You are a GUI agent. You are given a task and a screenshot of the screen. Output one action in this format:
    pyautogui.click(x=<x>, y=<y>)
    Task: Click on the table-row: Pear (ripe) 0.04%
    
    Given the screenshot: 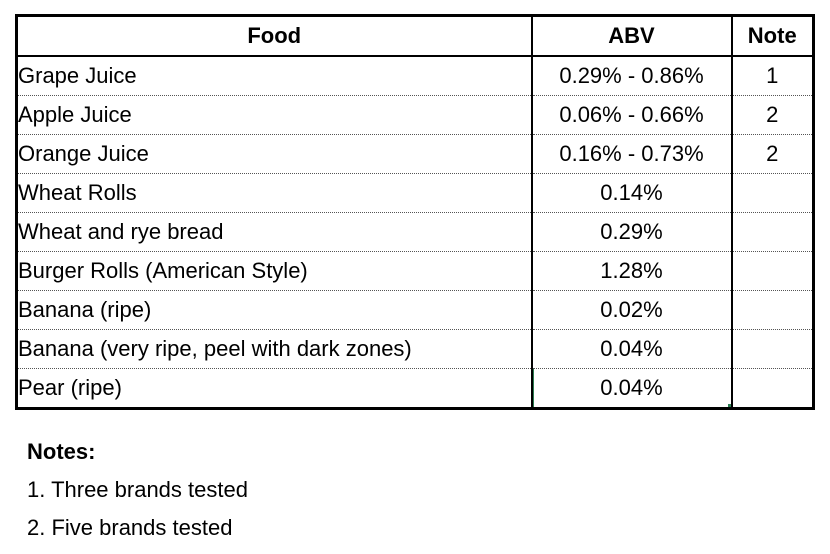 What is the action you would take?
    pyautogui.click(x=415, y=388)
    